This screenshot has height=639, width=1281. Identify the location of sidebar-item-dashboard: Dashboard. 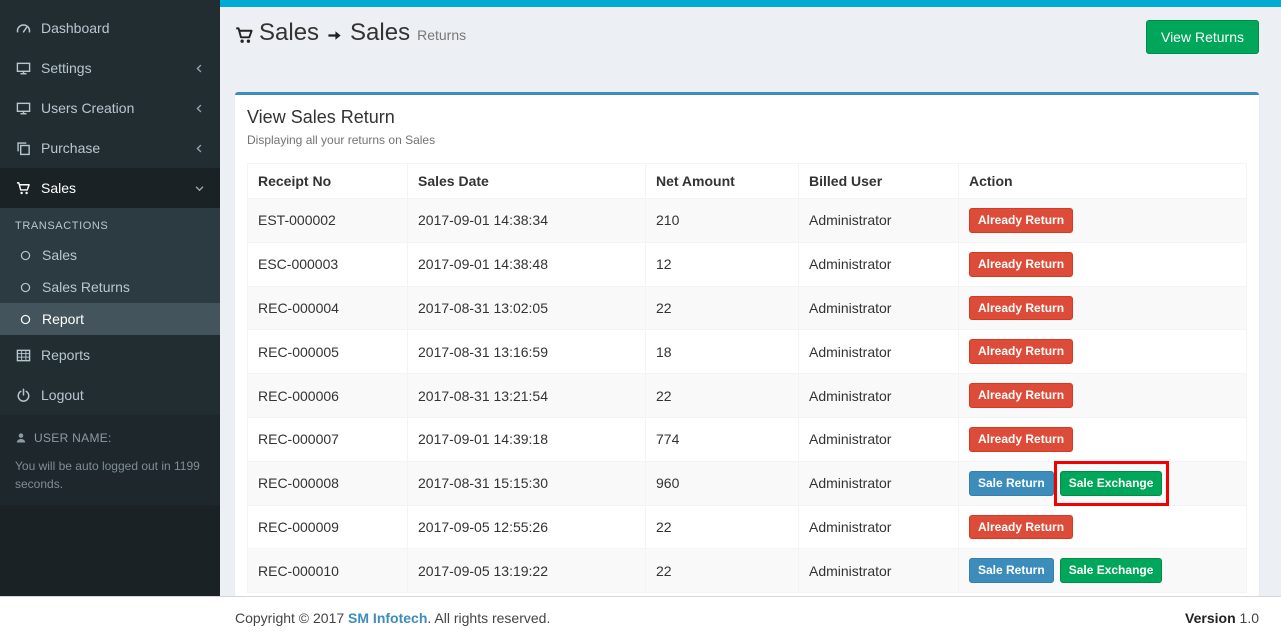
(110, 28).